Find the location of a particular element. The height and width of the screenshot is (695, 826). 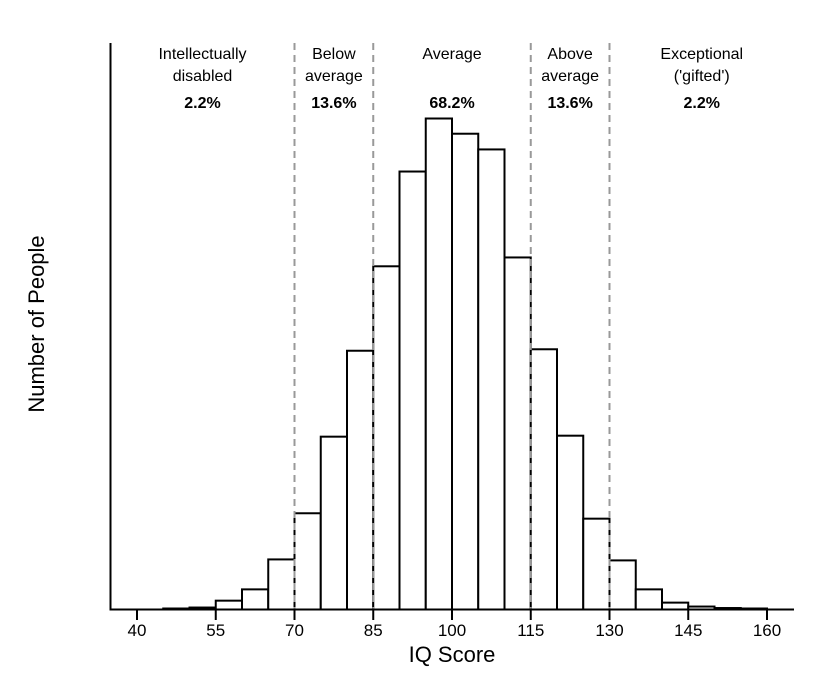

x-tick-label: 70 is located at coordinates (294, 630).